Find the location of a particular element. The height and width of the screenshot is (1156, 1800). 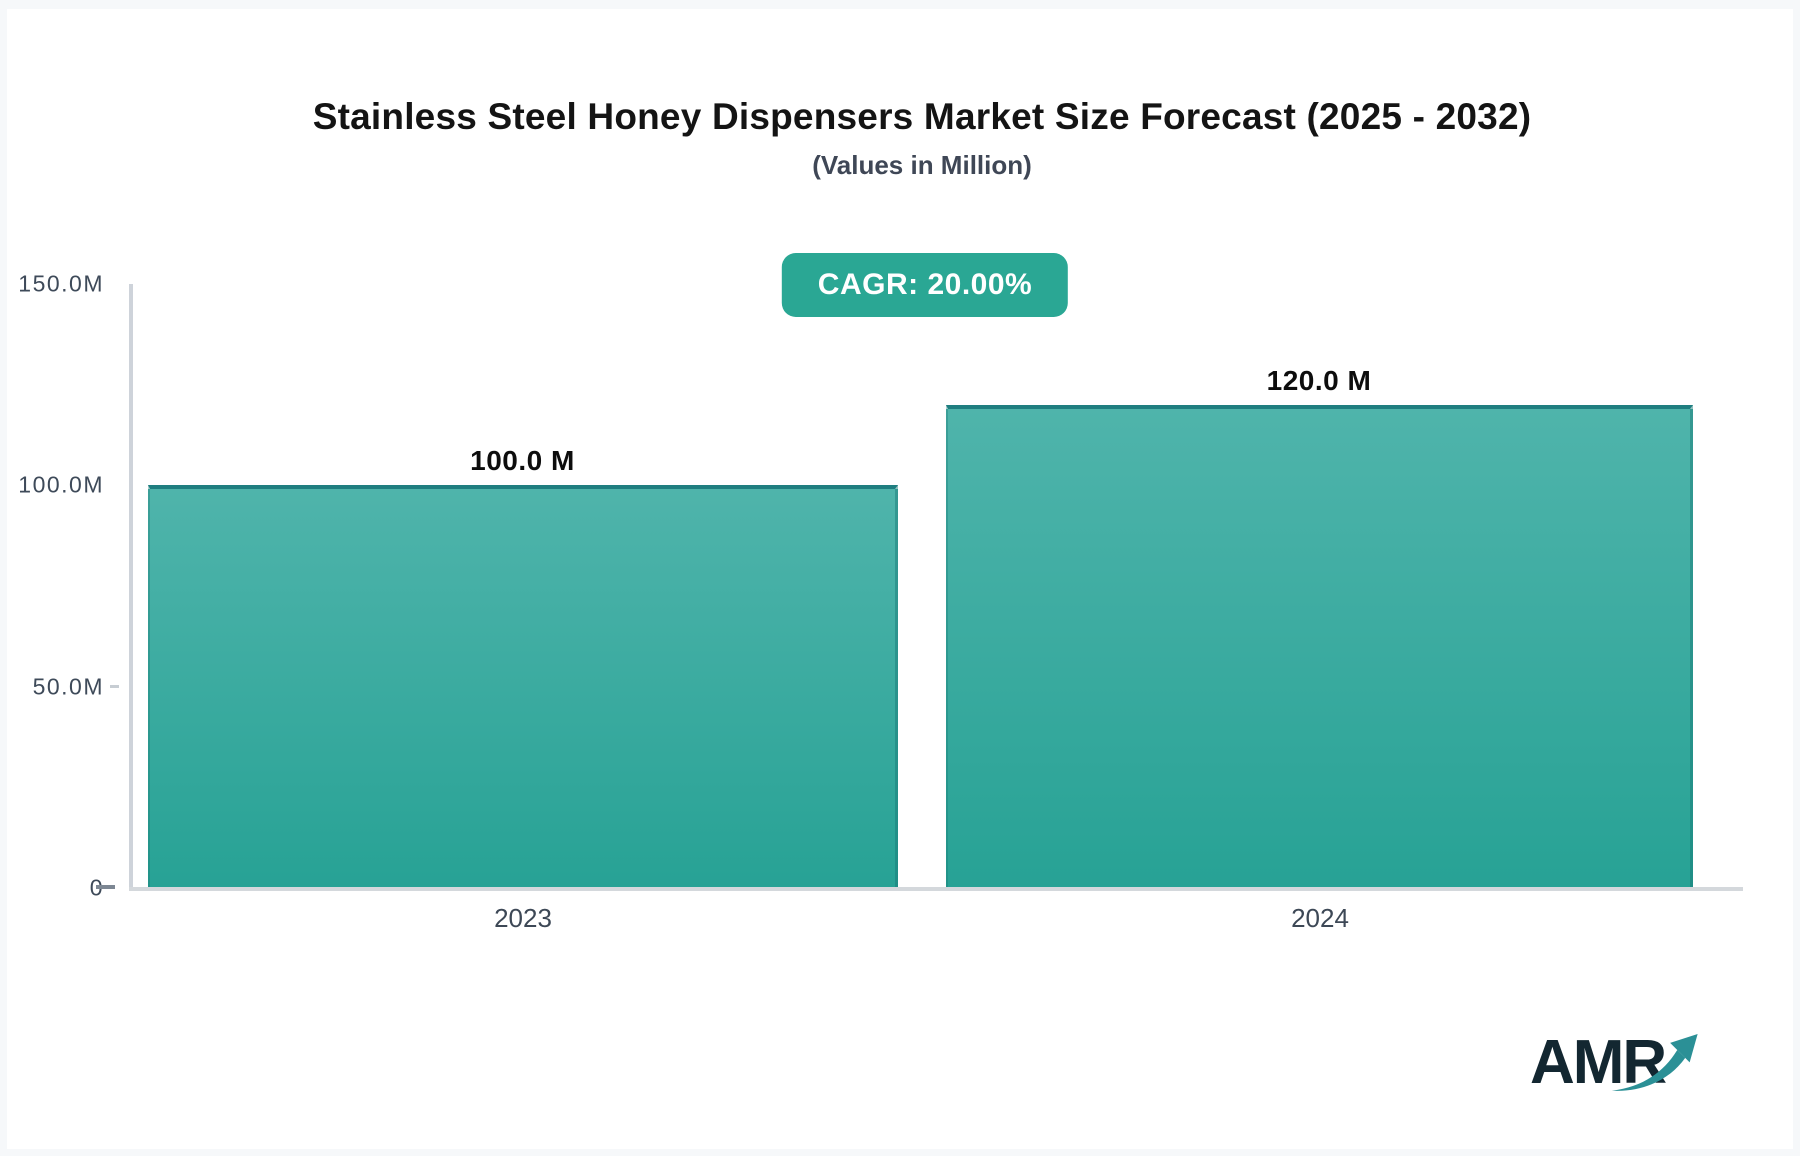

y-tick-label-0: 0 is located at coordinates (52, 888).